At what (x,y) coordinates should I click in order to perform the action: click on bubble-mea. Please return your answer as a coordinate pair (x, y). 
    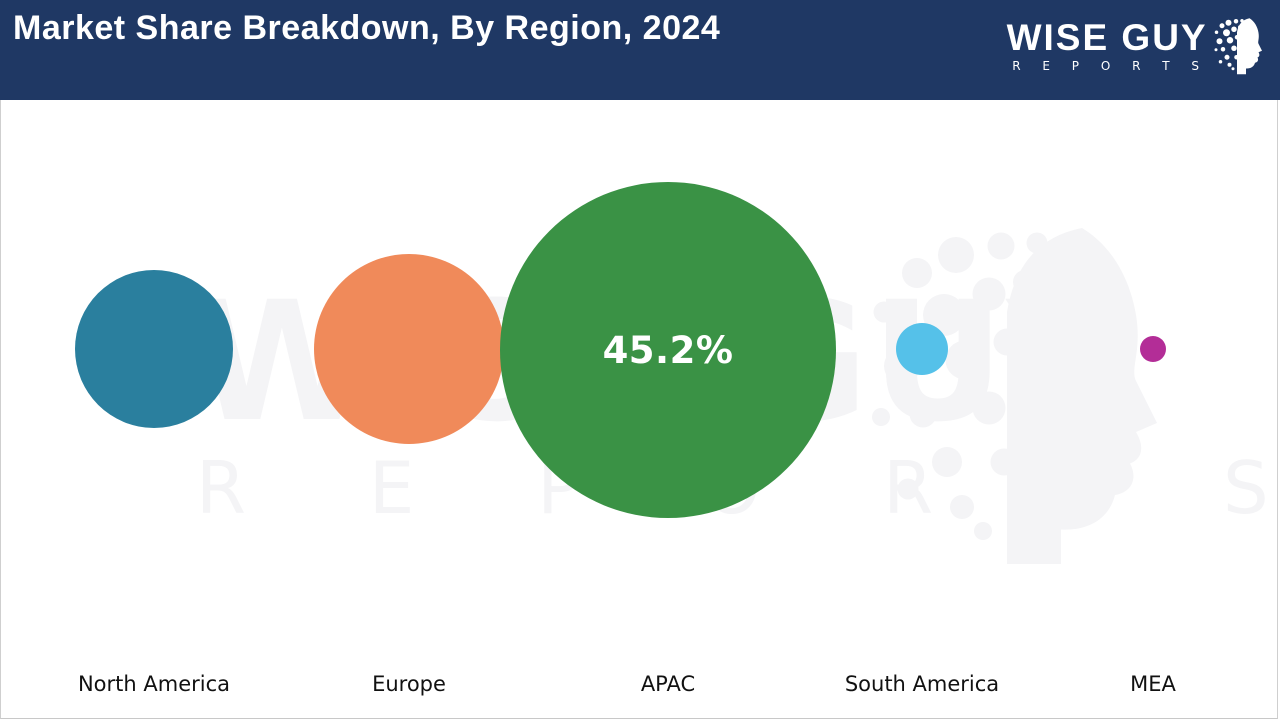
    Looking at the image, I should click on (1153, 349).